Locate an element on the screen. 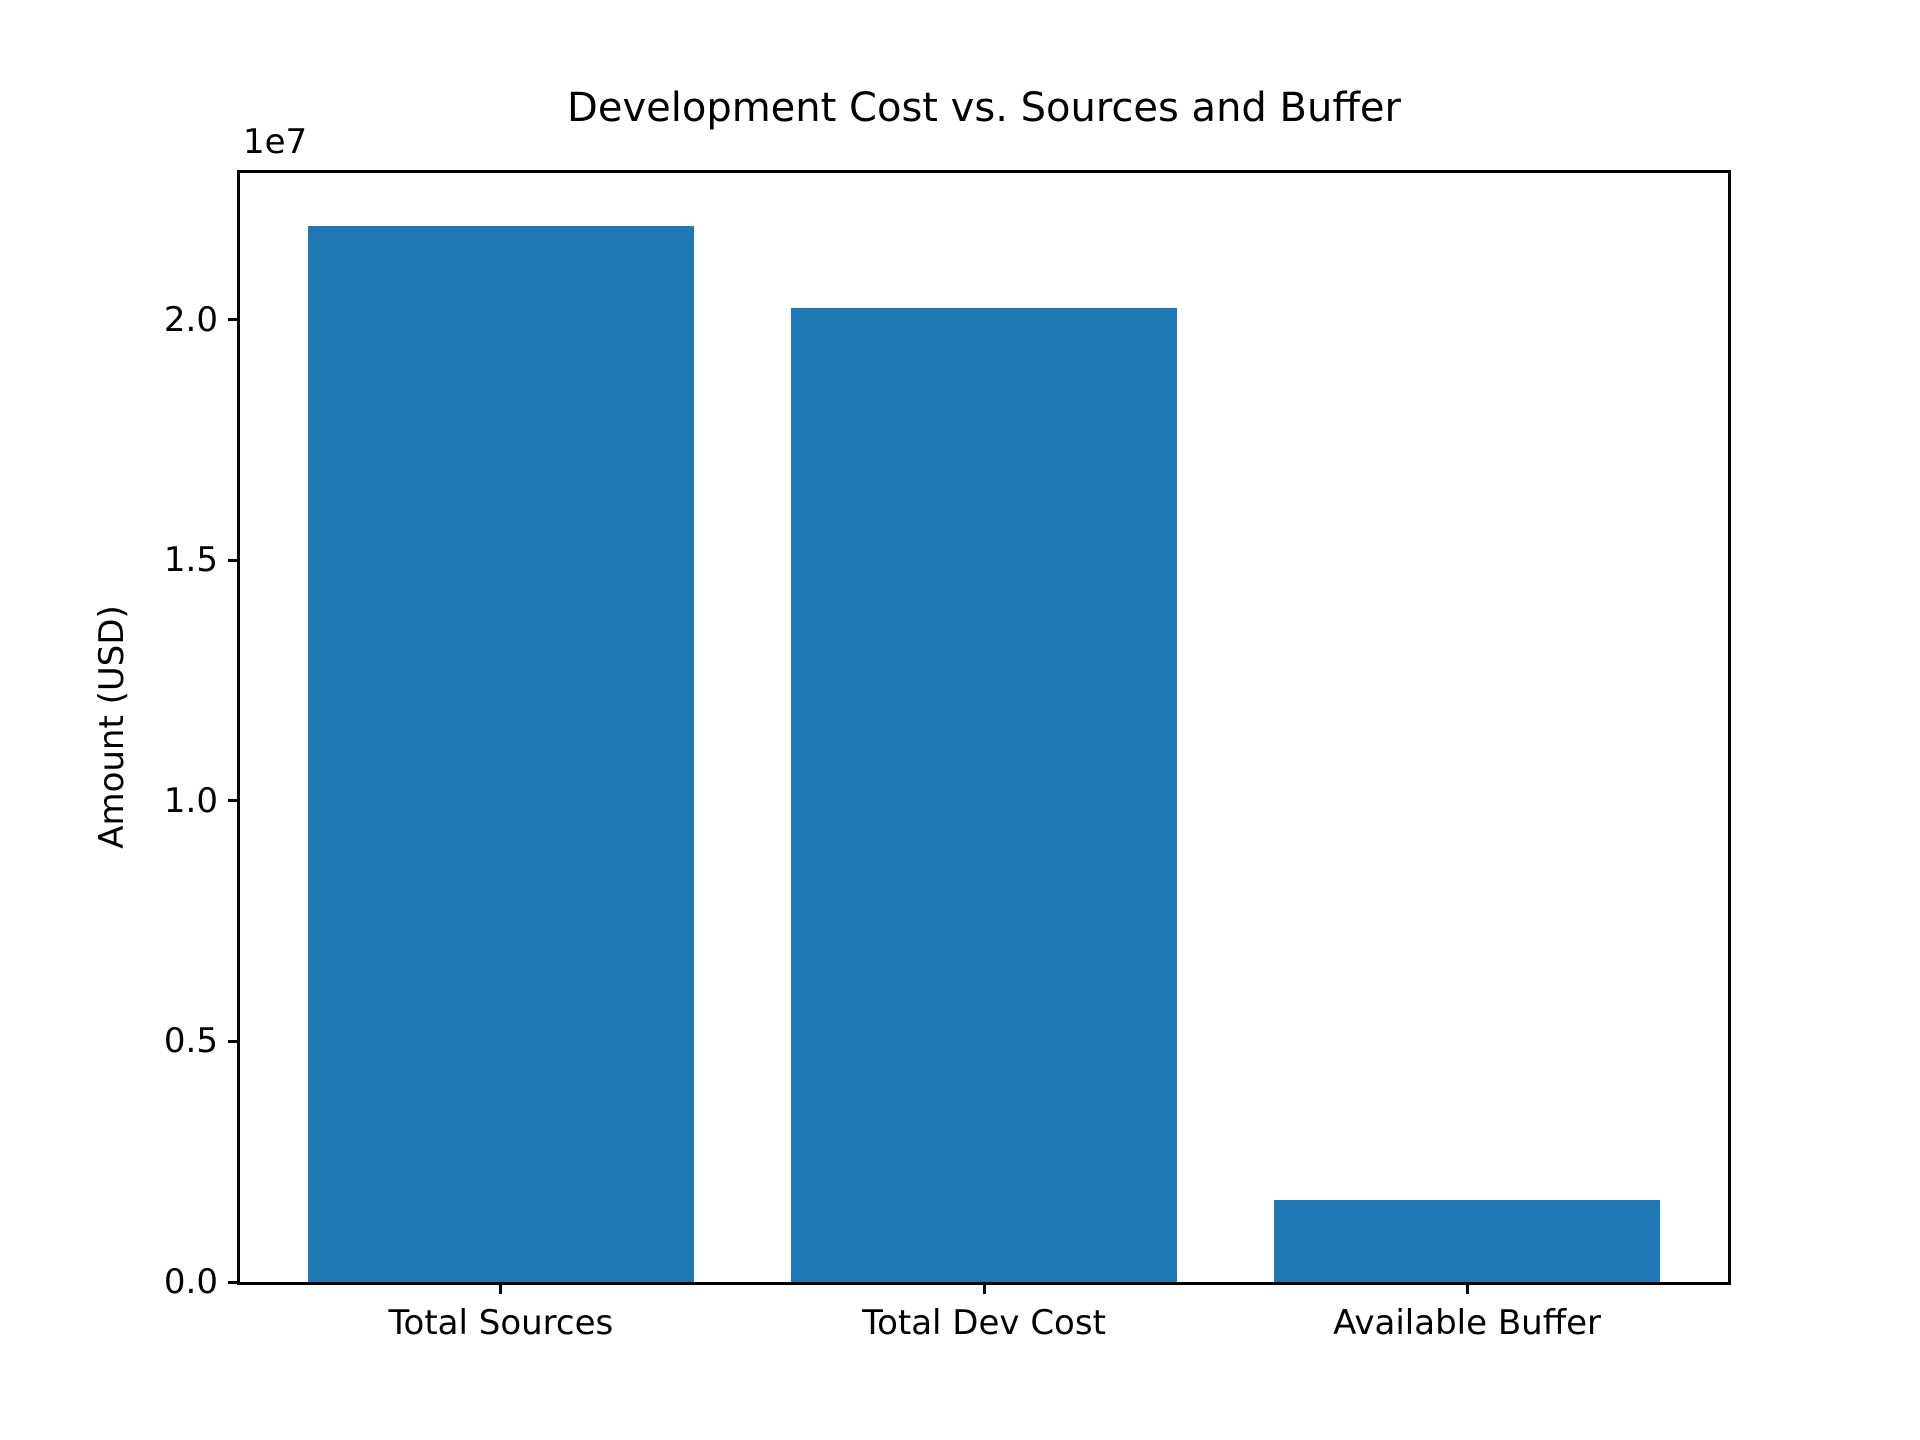  y-tick-label: 0.5 is located at coordinates (190, 1041).